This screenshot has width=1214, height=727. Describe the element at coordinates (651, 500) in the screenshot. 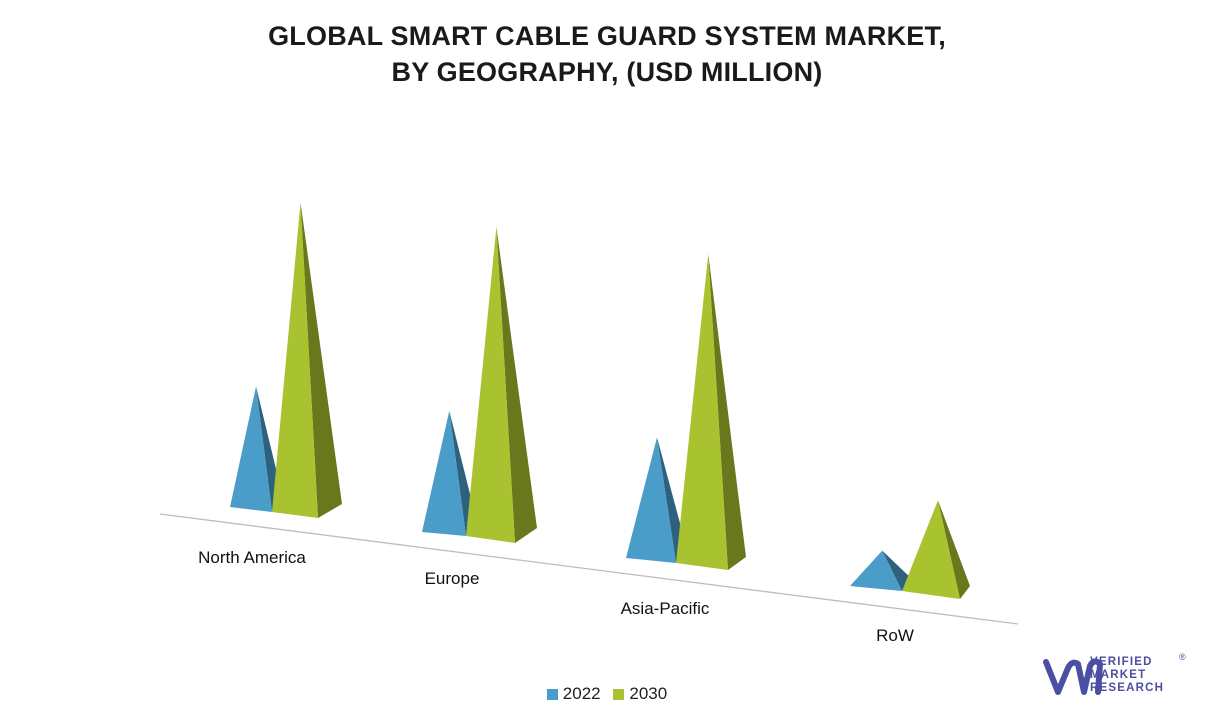

I see `pyramid-asia-pacific-2022` at that location.